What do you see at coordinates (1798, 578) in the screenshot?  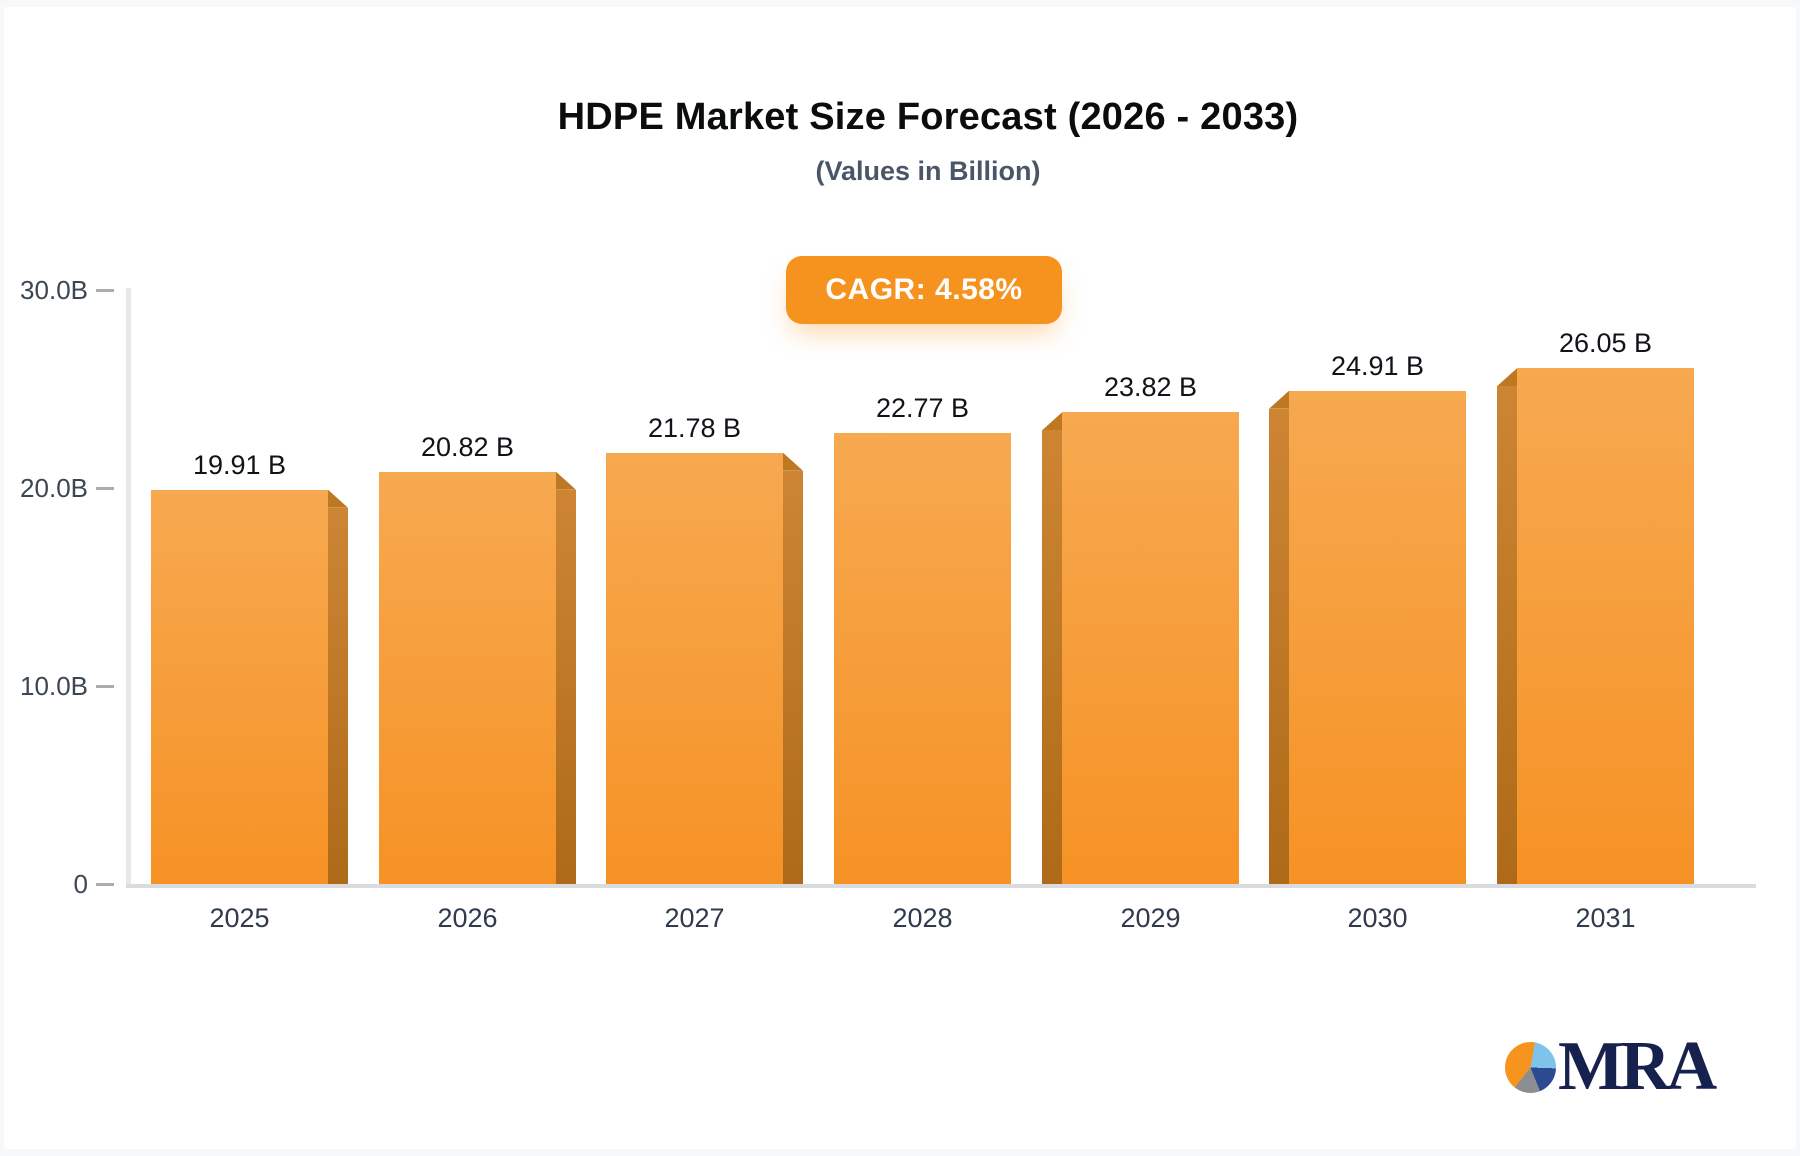 I see `canvas-border-right` at bounding box center [1798, 578].